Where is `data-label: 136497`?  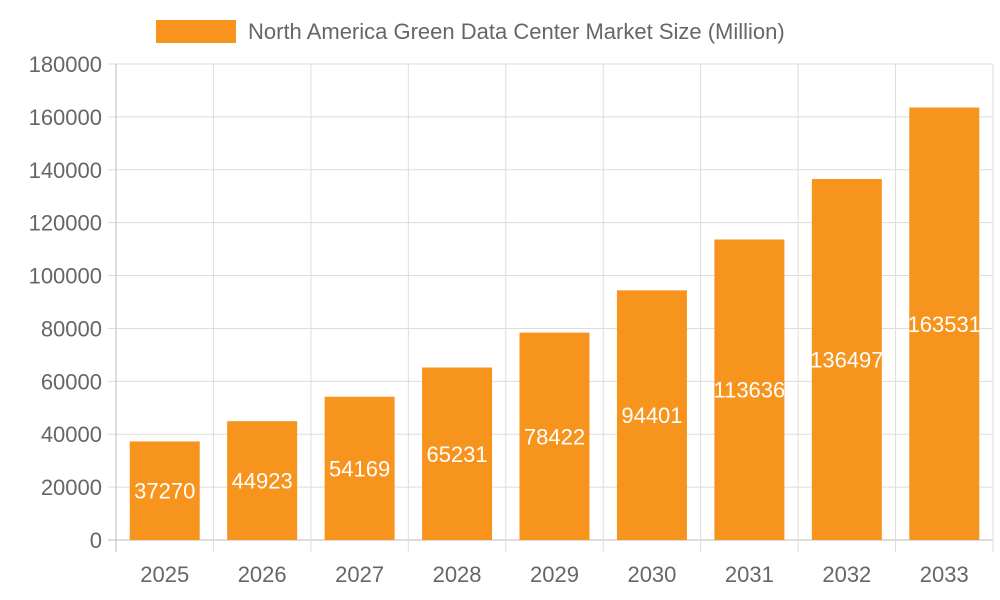 data-label: 136497 is located at coordinates (846, 360).